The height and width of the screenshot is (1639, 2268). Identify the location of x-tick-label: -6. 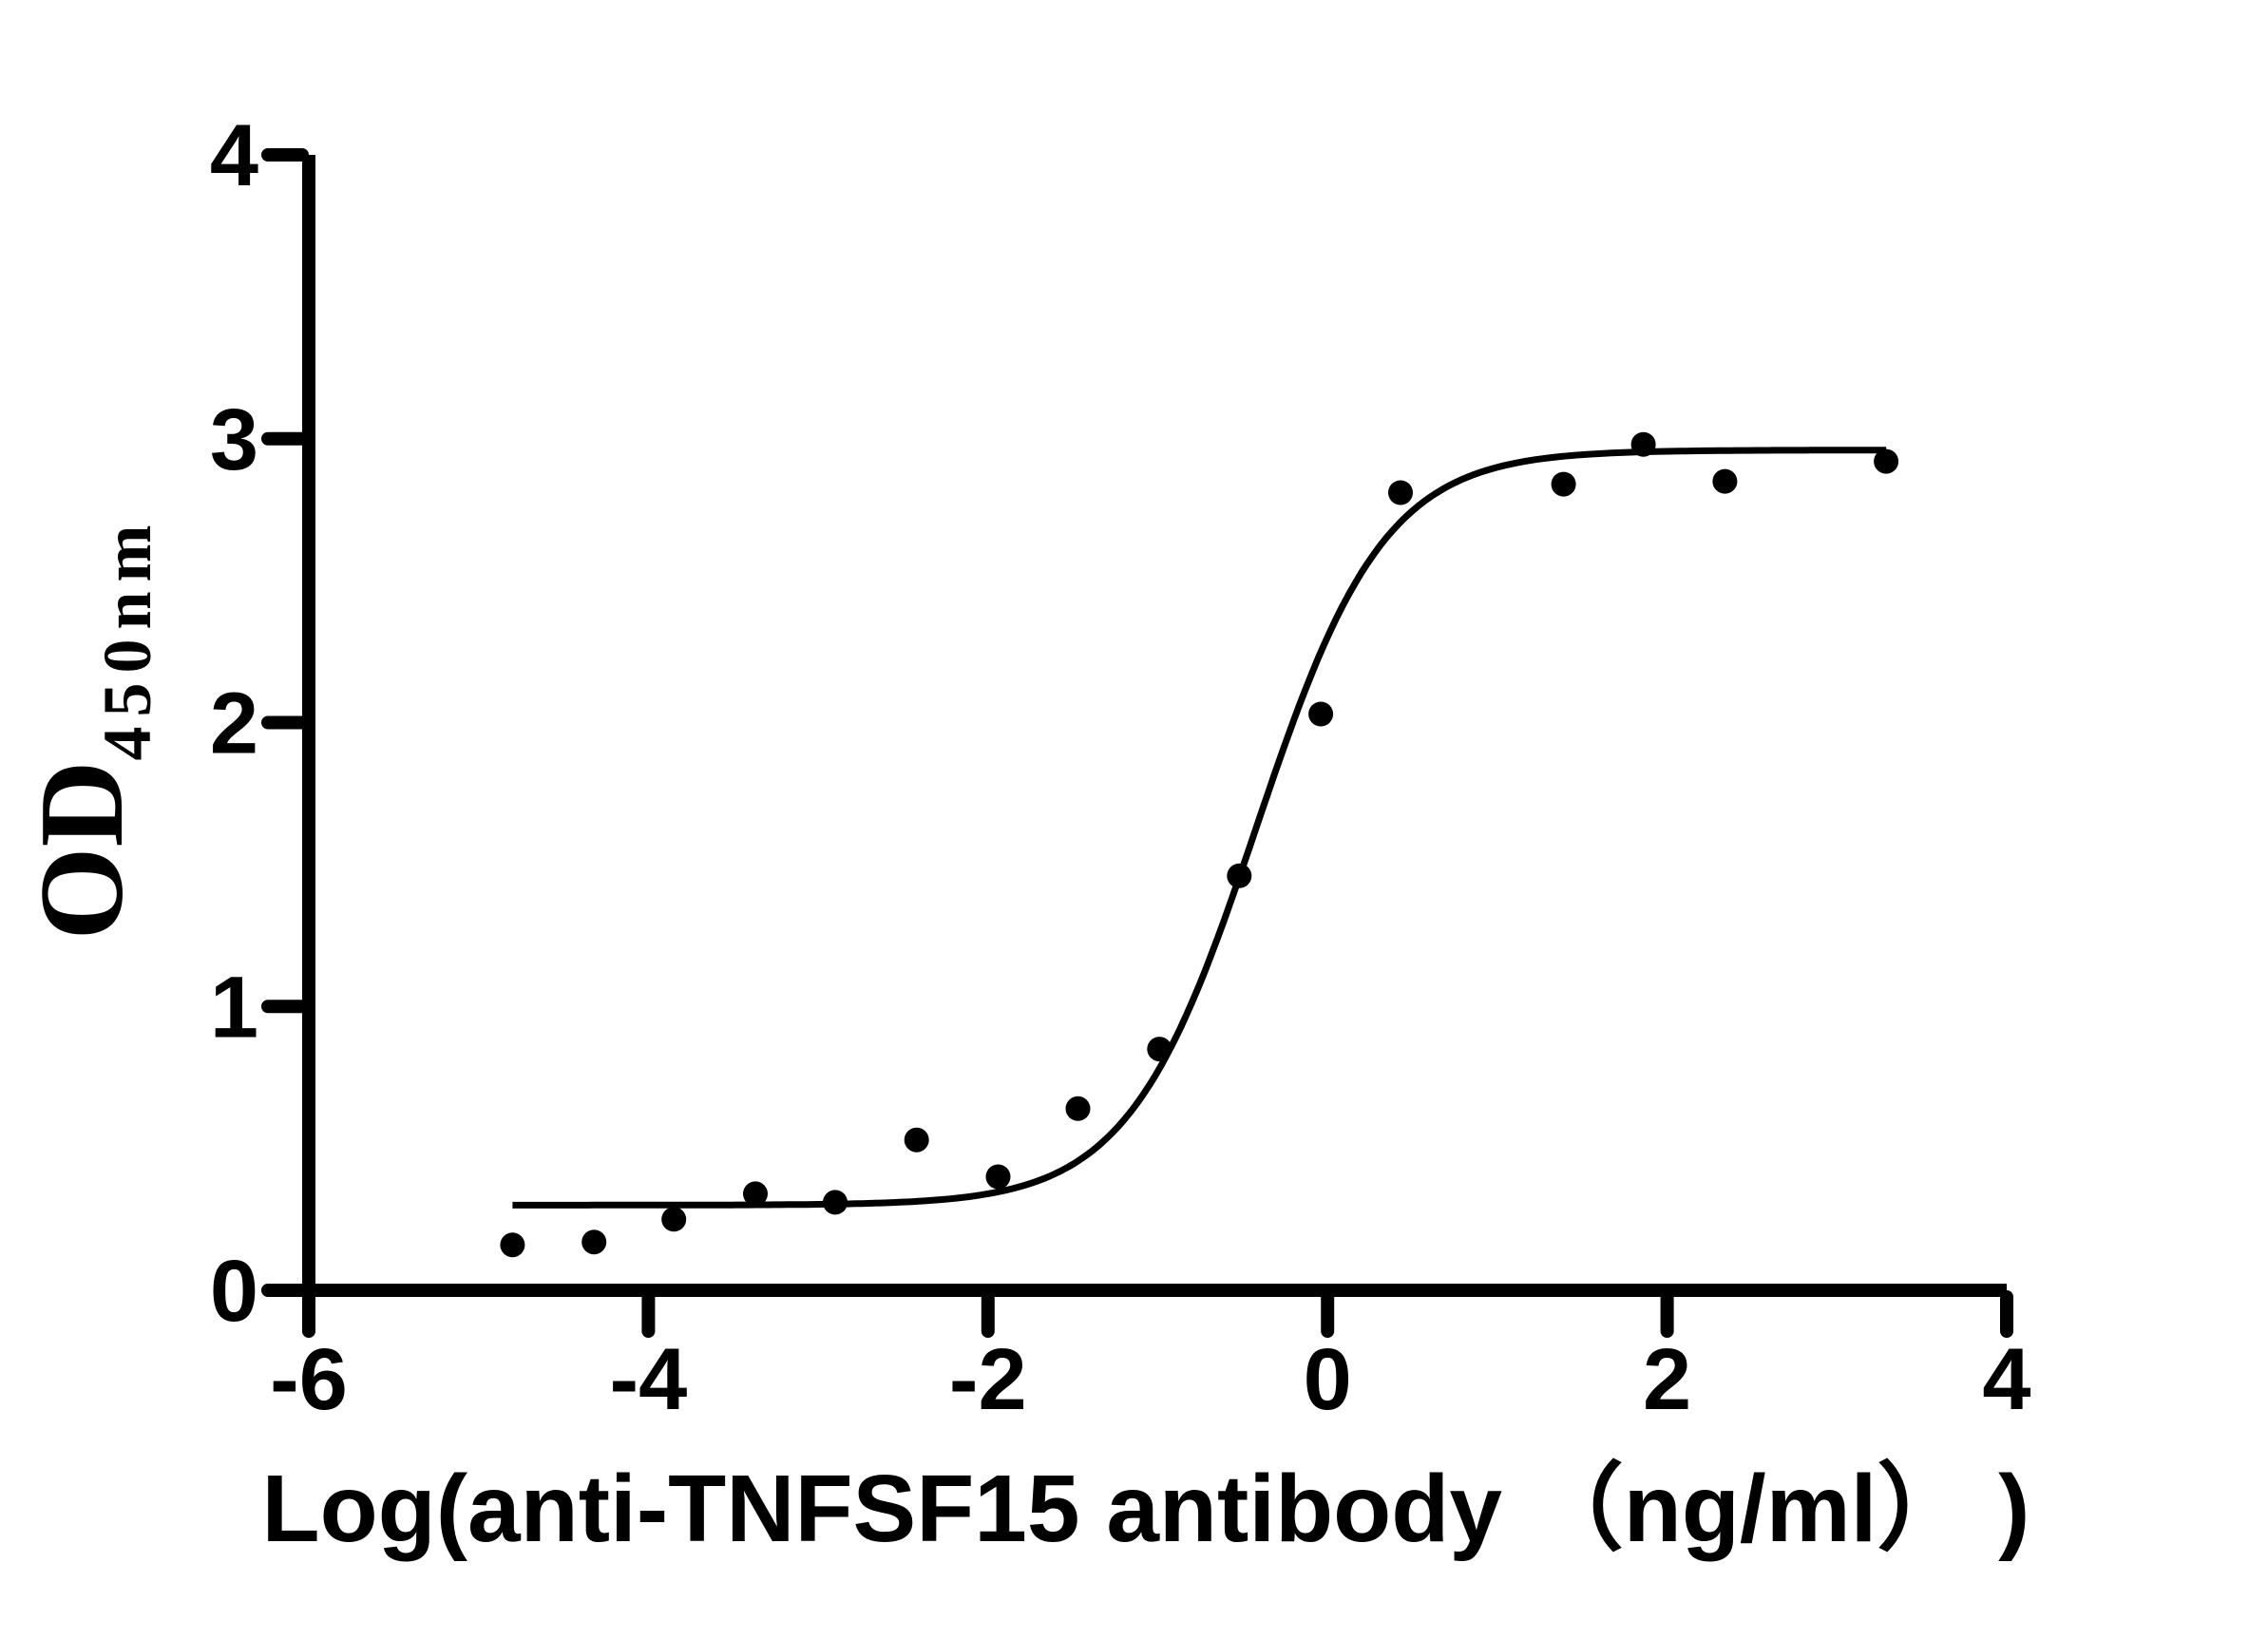
(309, 1379).